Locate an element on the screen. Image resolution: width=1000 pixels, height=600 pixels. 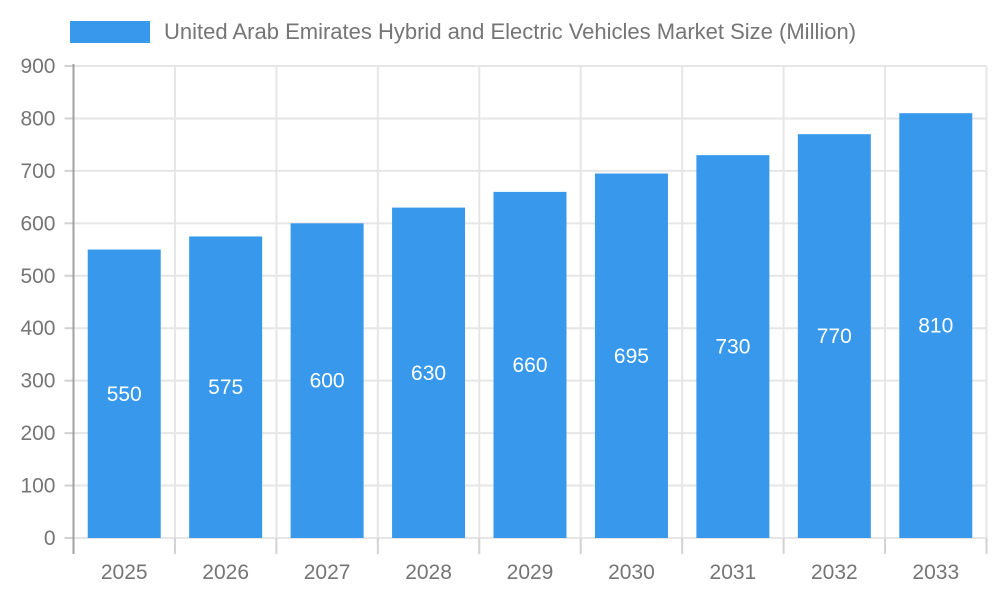
bar-value-label: 600 is located at coordinates (327, 381).